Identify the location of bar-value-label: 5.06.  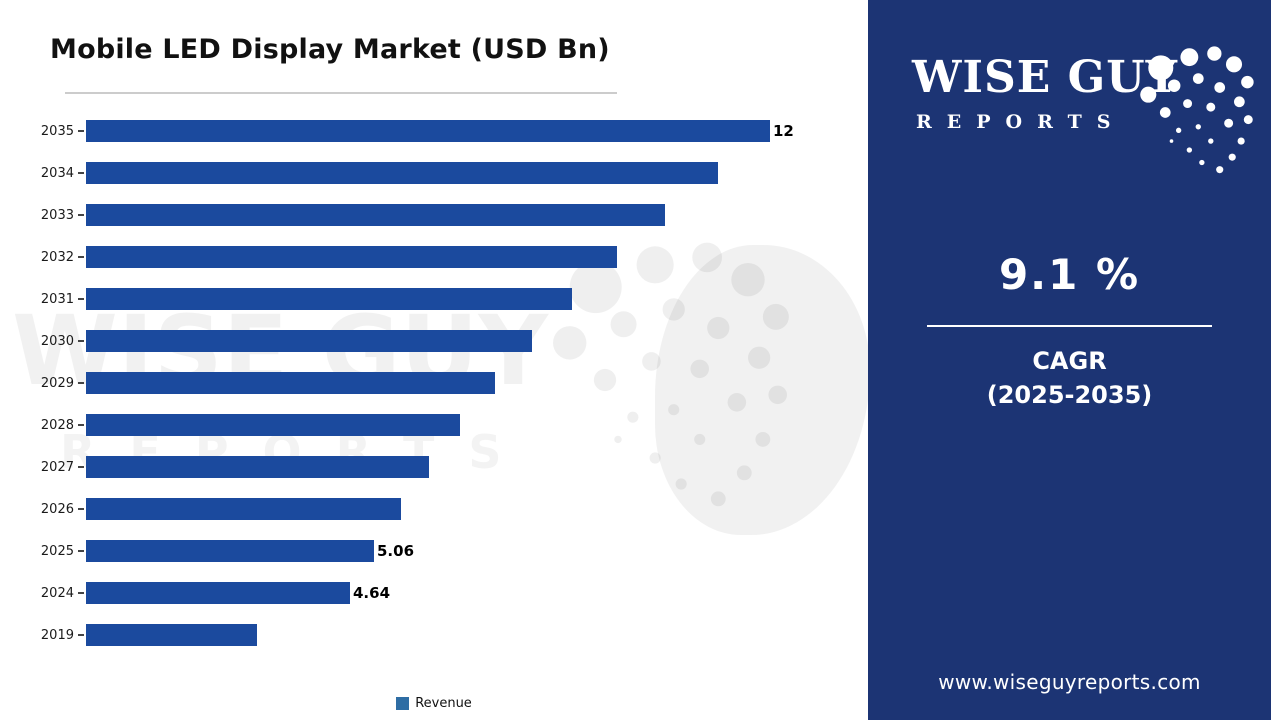
(396, 551).